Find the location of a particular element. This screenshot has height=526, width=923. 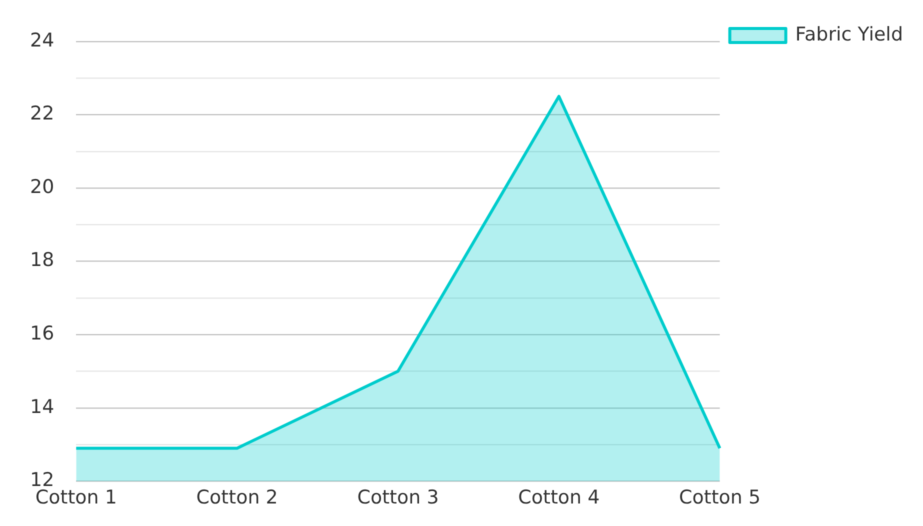

y-tick-label: 14 is located at coordinates (42, 407).